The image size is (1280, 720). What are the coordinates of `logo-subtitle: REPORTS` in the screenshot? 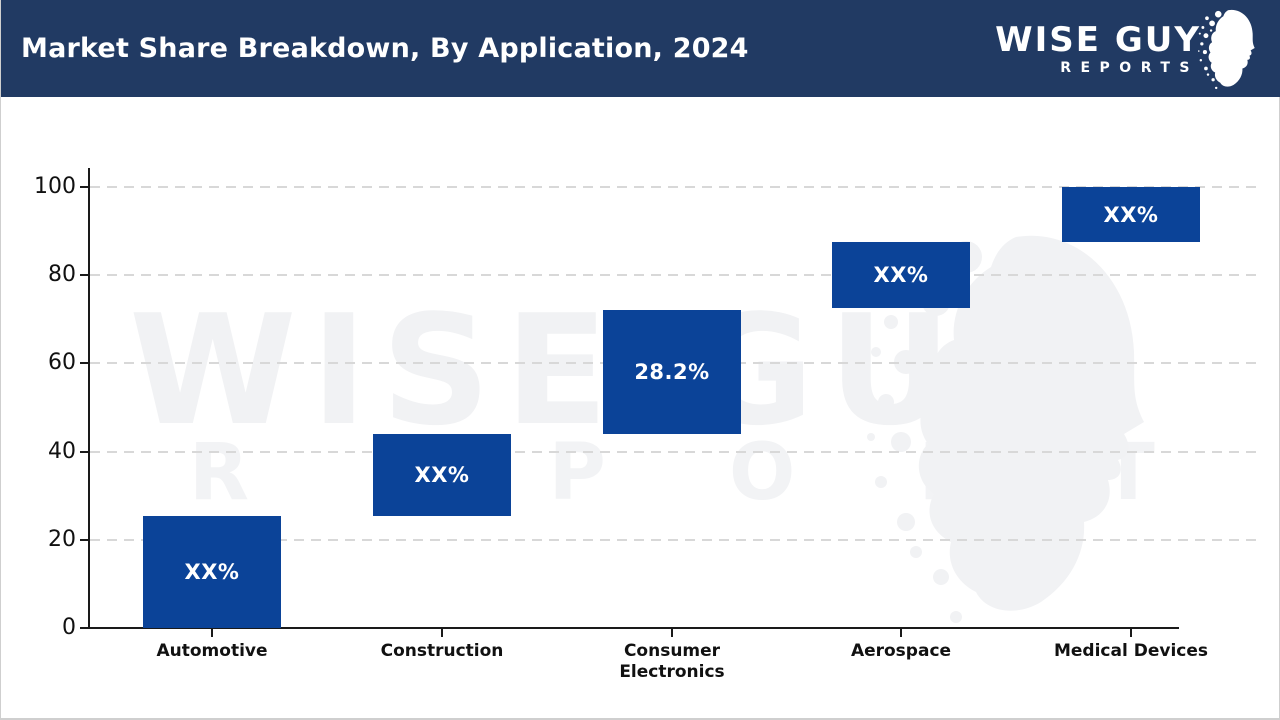 It's located at (1129, 68).